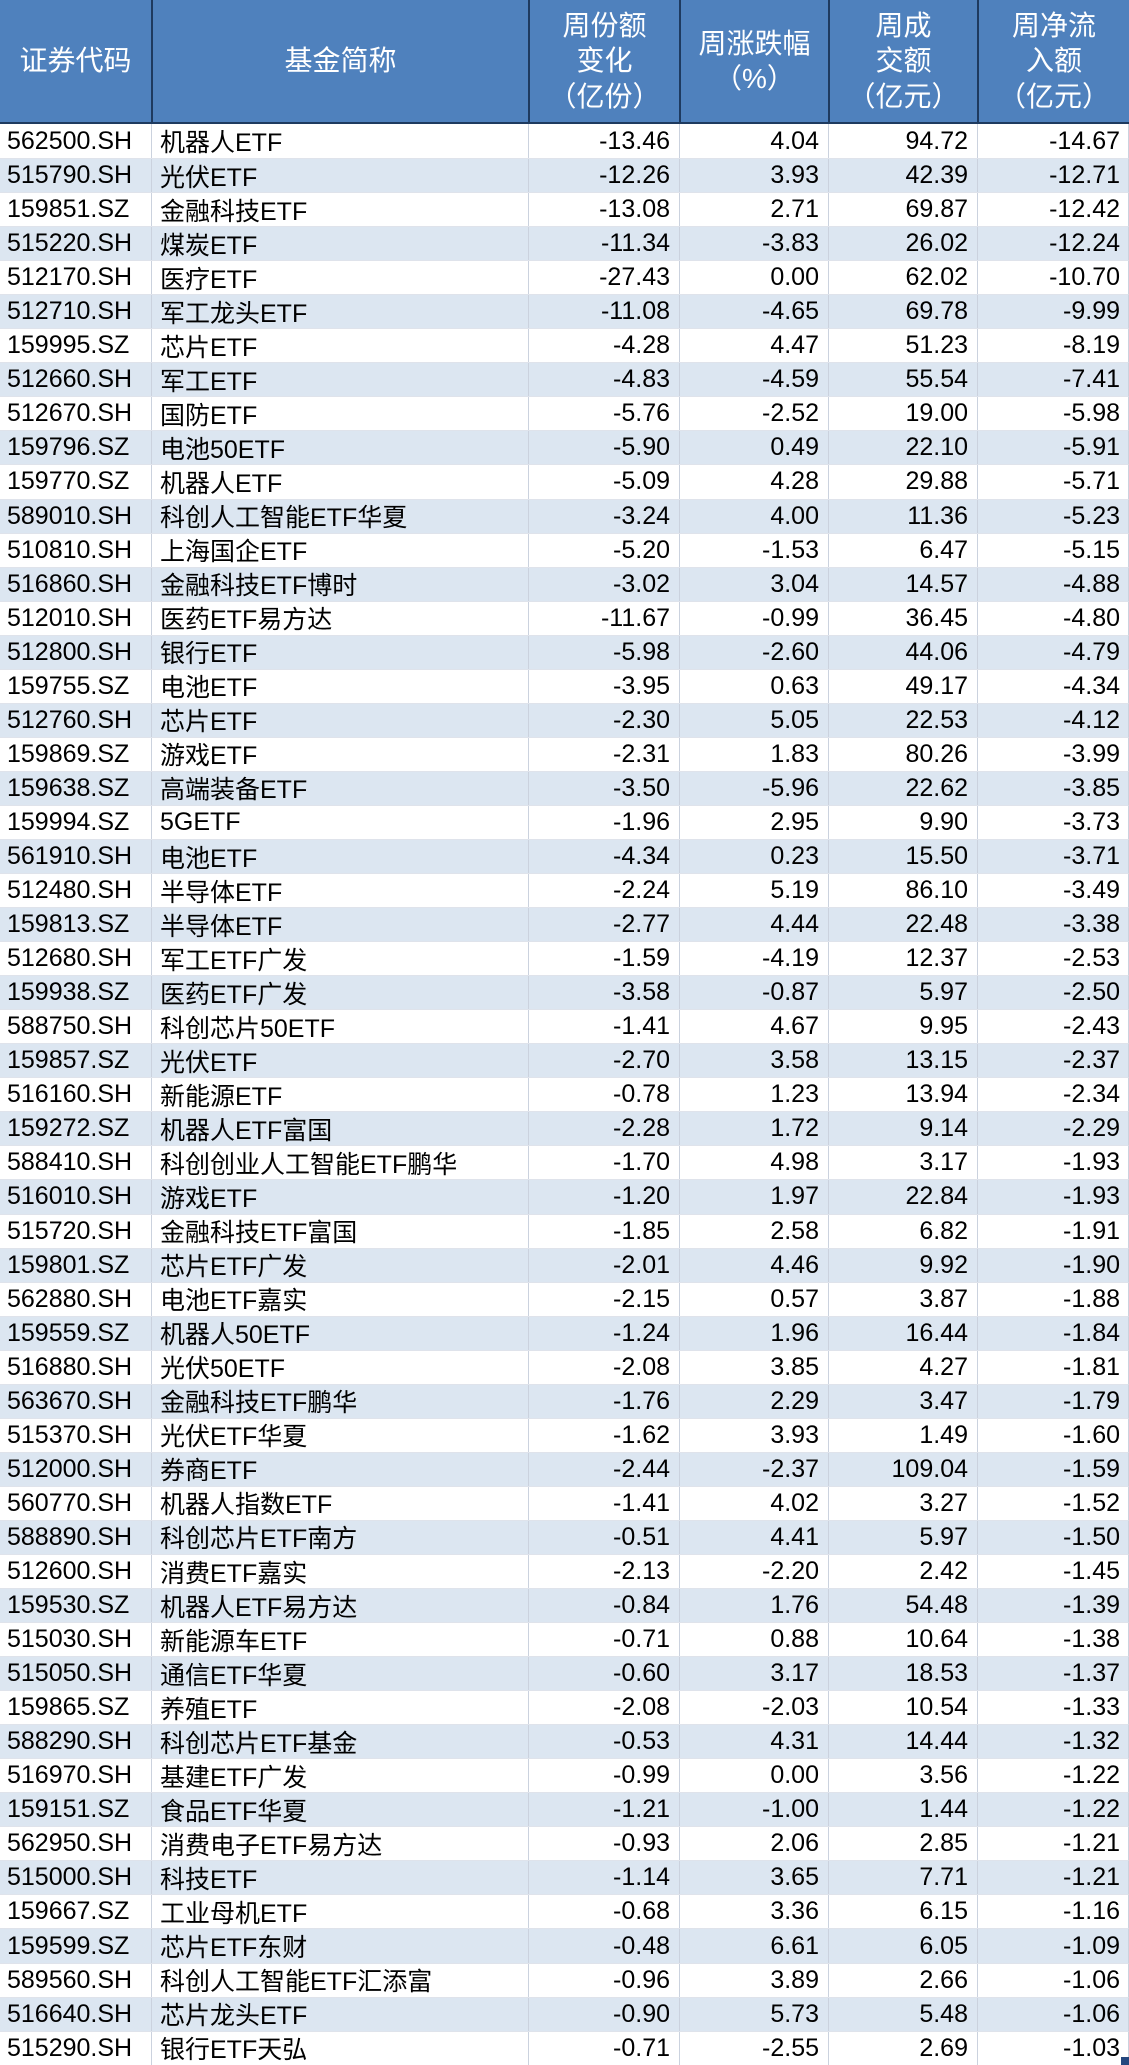 This screenshot has height=2065, width=1129. I want to click on turnover-cell: 1.44, so click(902, 1810).